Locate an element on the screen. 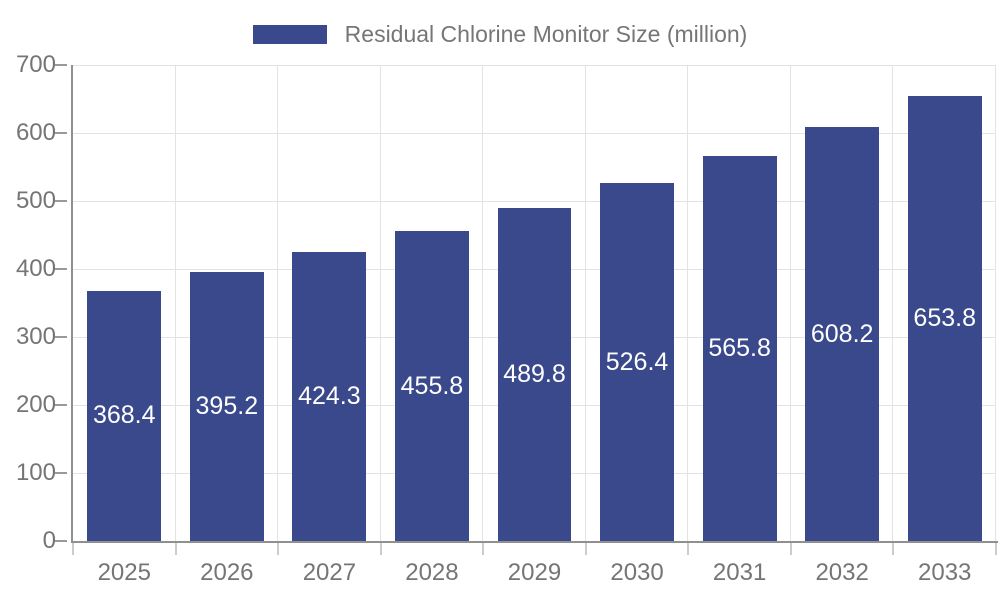 The width and height of the screenshot is (1000, 600). bar-value-label: 653.8 is located at coordinates (944, 318).